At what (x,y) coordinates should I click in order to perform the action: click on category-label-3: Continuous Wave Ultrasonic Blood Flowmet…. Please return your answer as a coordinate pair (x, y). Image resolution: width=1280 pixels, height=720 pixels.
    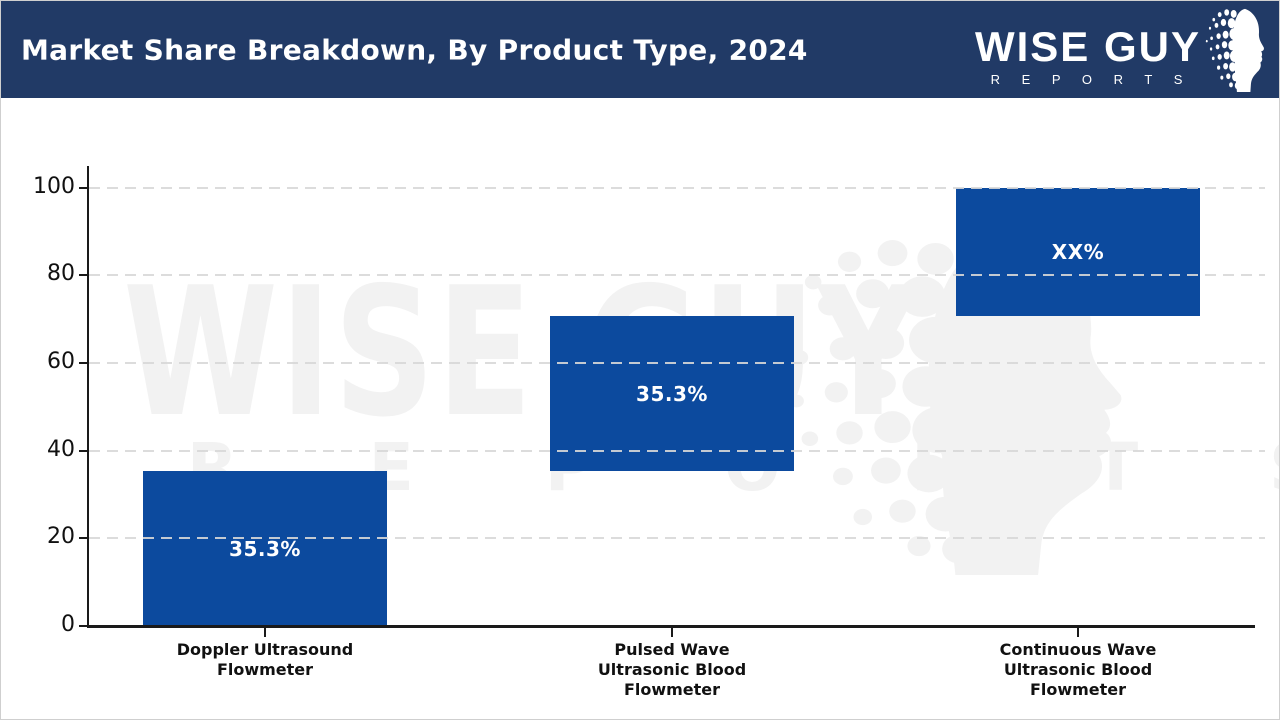
    Looking at the image, I should click on (1078, 669).